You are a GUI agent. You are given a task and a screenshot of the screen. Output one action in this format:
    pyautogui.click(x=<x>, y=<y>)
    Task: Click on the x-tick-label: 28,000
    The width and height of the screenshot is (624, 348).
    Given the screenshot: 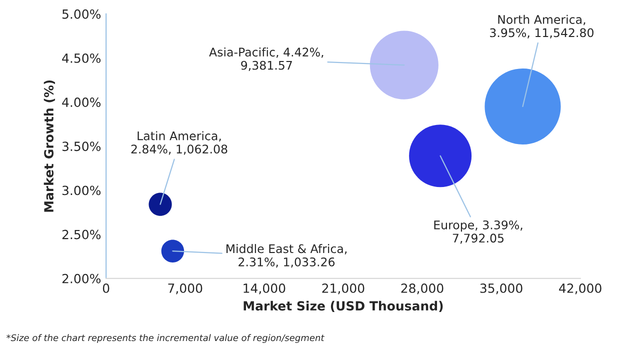 What is the action you would take?
    pyautogui.click(x=422, y=288)
    